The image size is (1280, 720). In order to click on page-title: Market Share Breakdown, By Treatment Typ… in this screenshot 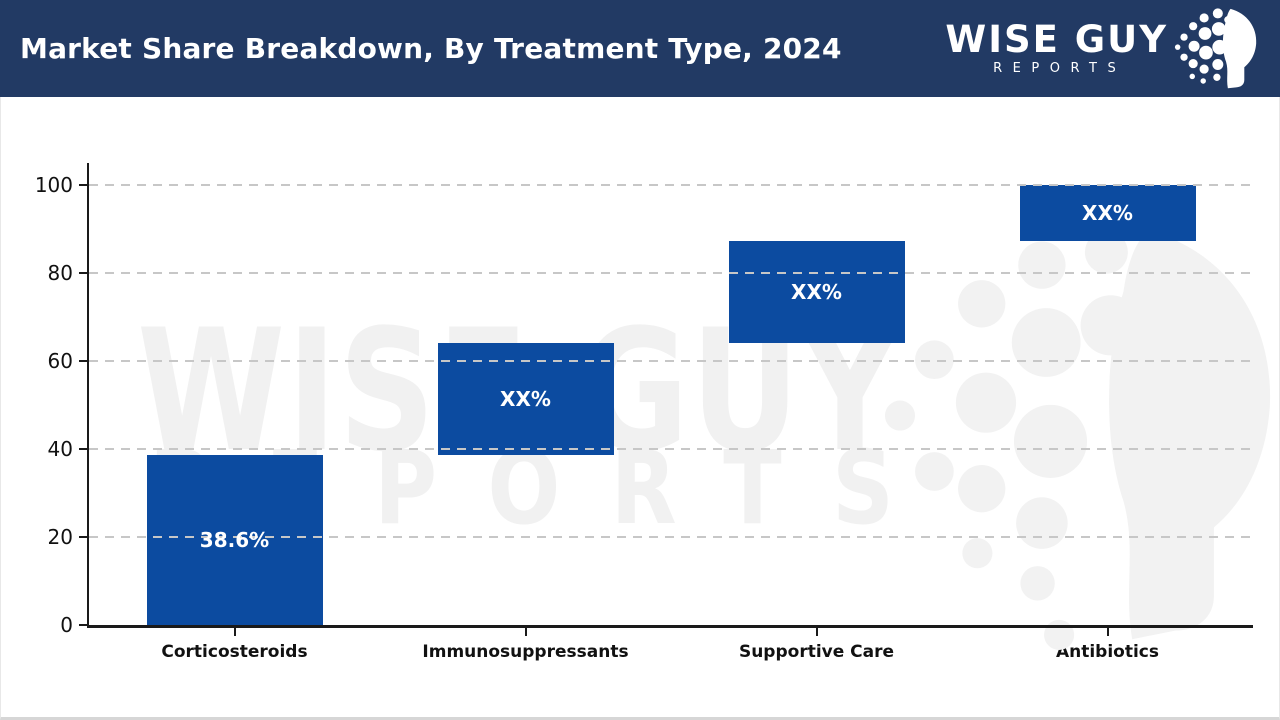, I will do `click(431, 48)`.